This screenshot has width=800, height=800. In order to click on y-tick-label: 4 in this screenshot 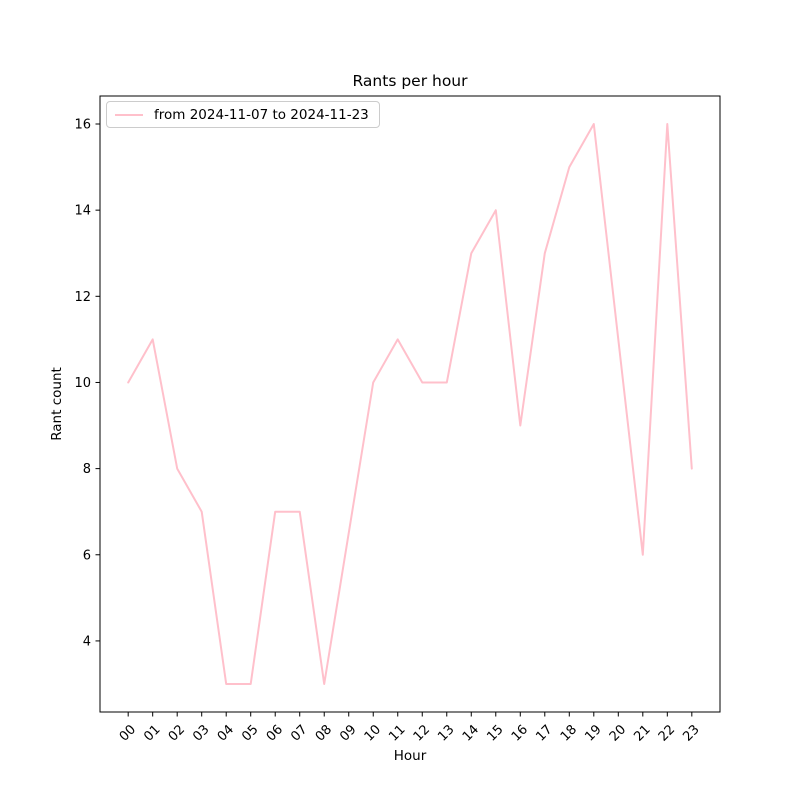, I will do `click(87, 641)`.